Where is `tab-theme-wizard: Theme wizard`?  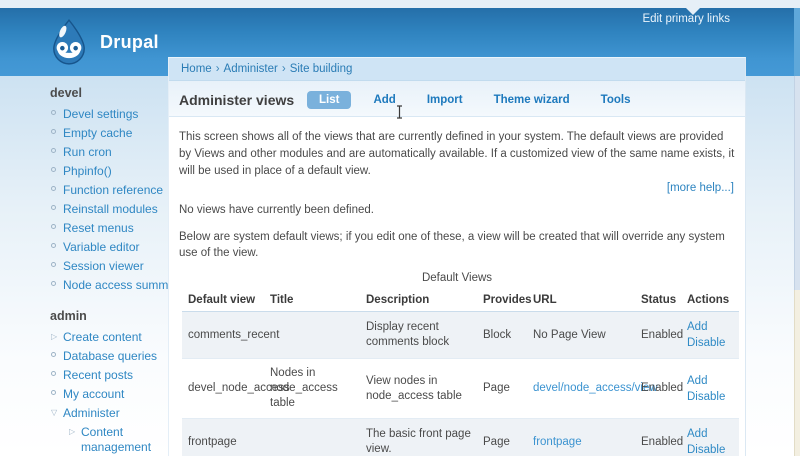 tab-theme-wizard: Theme wizard is located at coordinates (532, 100).